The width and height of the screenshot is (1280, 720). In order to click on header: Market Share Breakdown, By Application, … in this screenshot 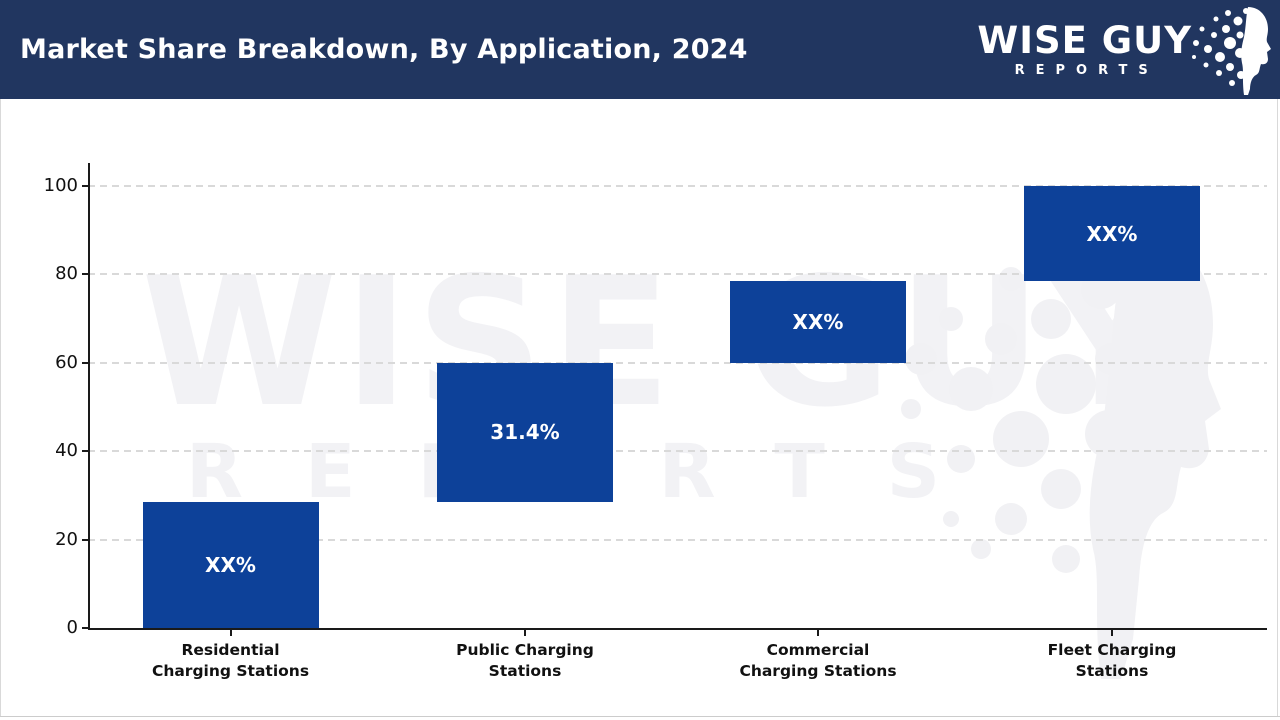, I will do `click(640, 49)`.